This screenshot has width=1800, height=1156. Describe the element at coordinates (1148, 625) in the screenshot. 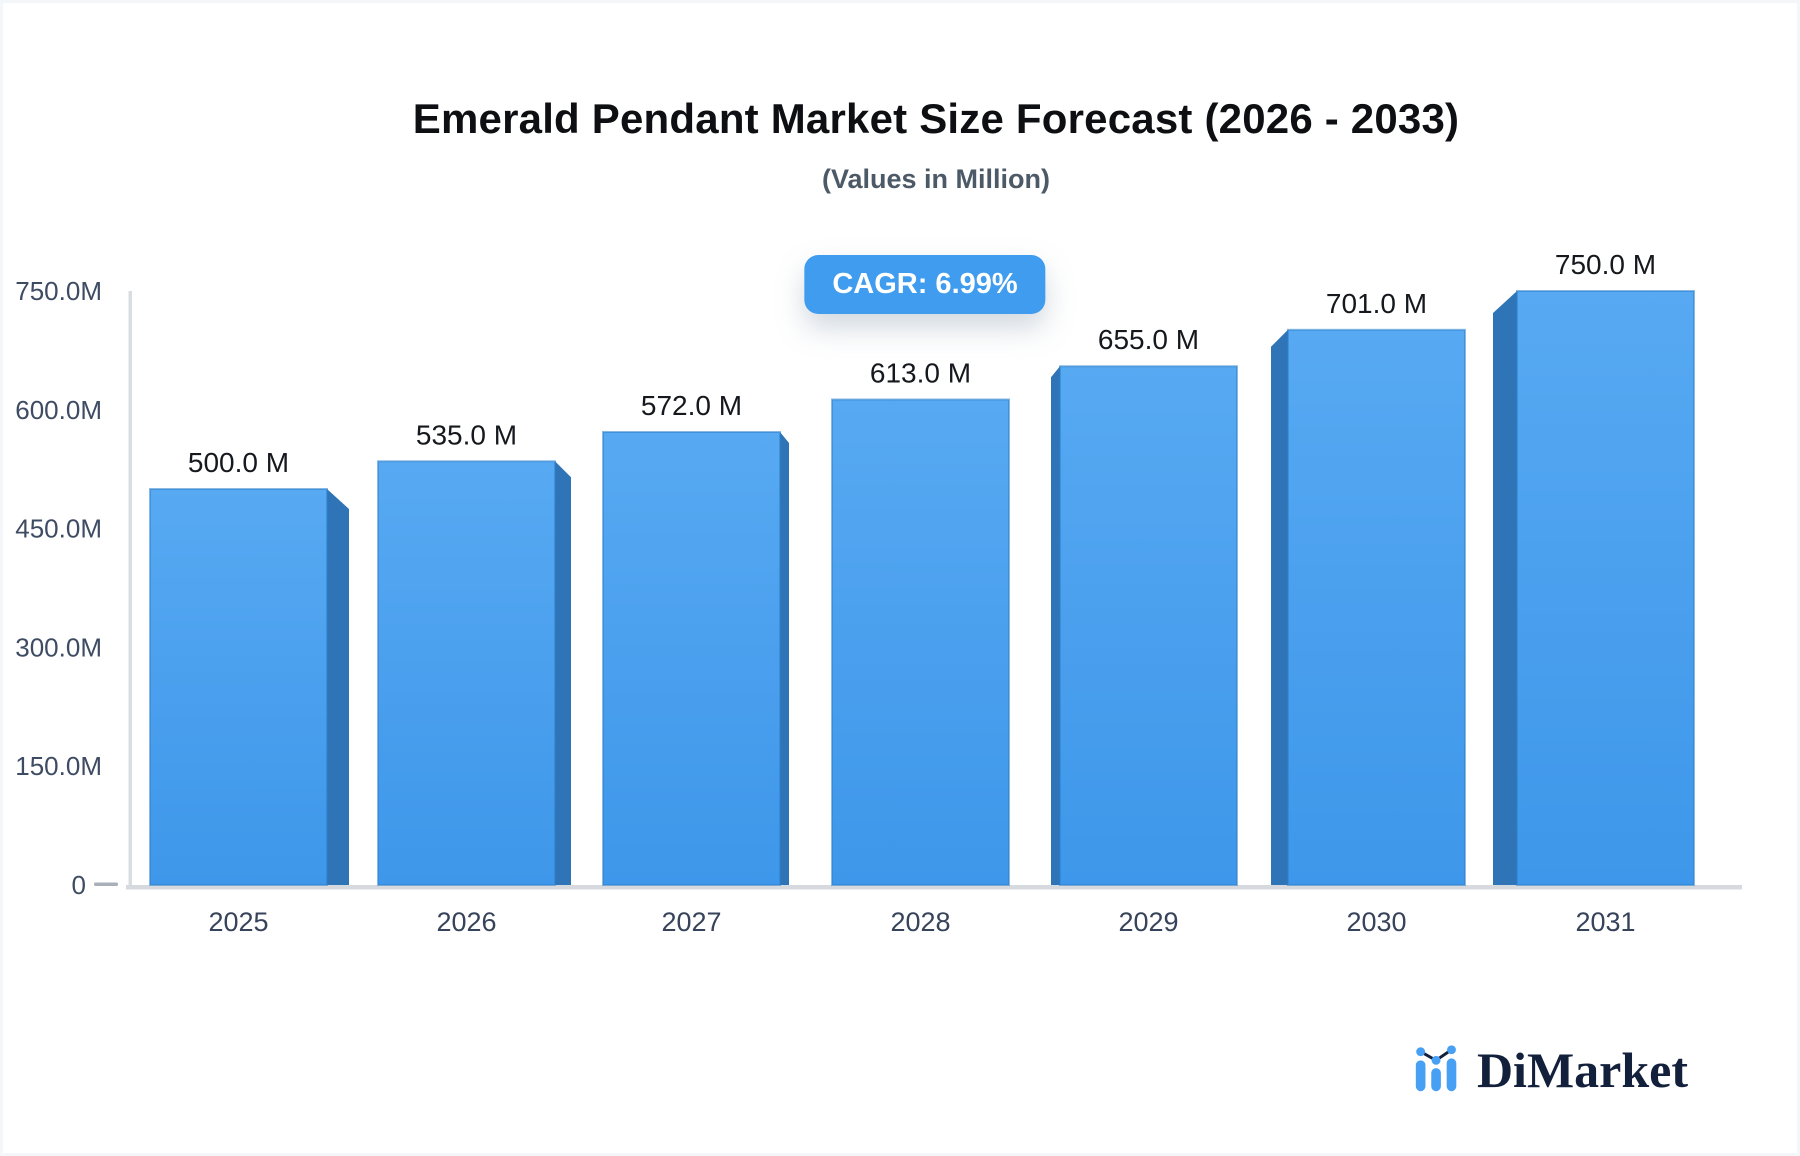

I see `bar-2029` at that location.